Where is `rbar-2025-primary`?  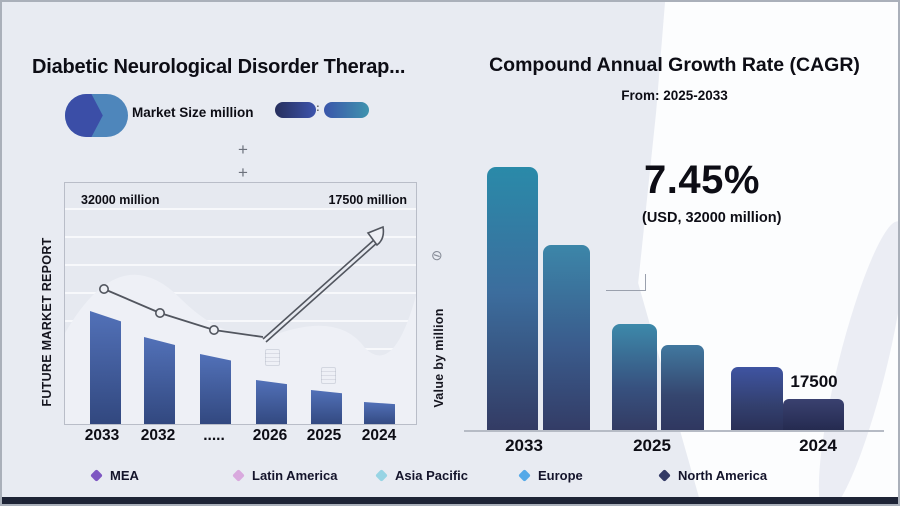 rbar-2025-primary is located at coordinates (634, 377).